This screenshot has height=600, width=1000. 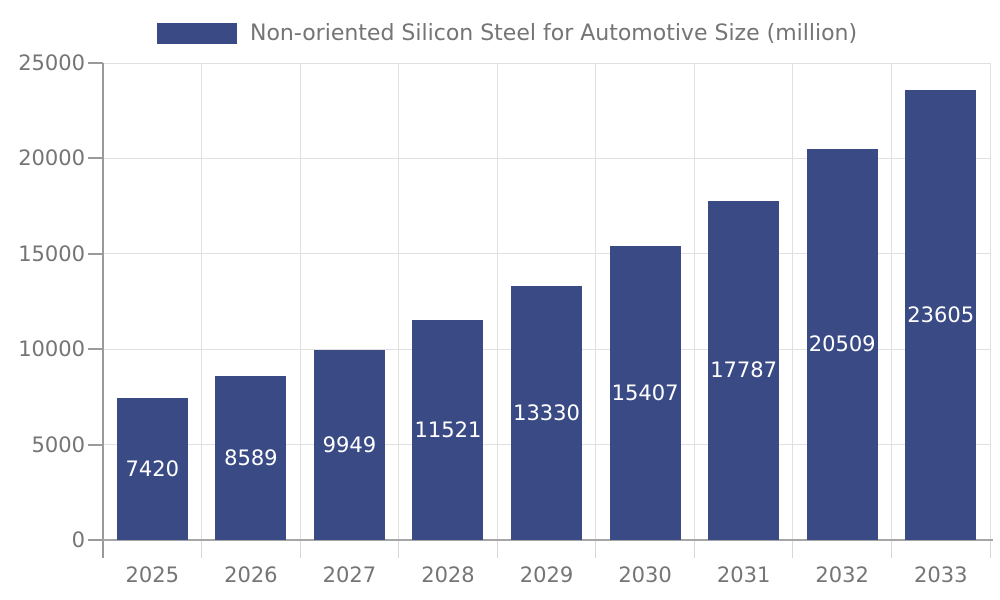 I want to click on y-tick-label: 10000, so click(x=51, y=349).